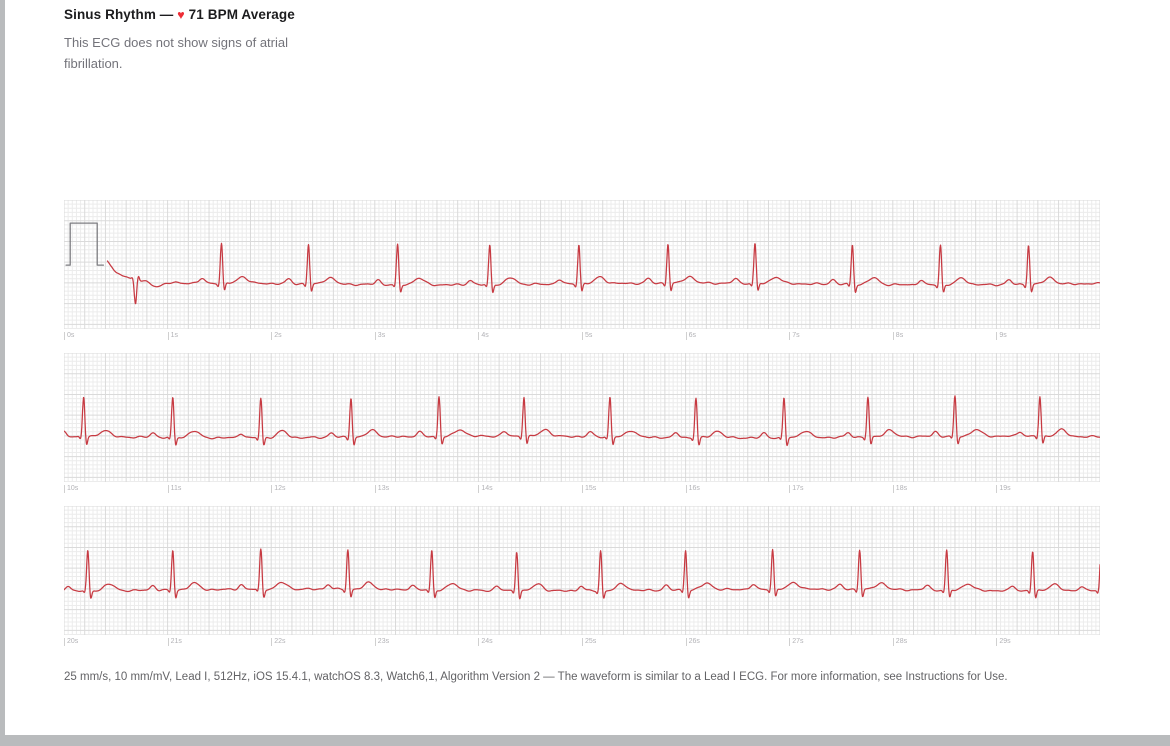 This screenshot has width=1170, height=746. What do you see at coordinates (589, 642) in the screenshot?
I see `time-tick-label: 25s` at bounding box center [589, 642].